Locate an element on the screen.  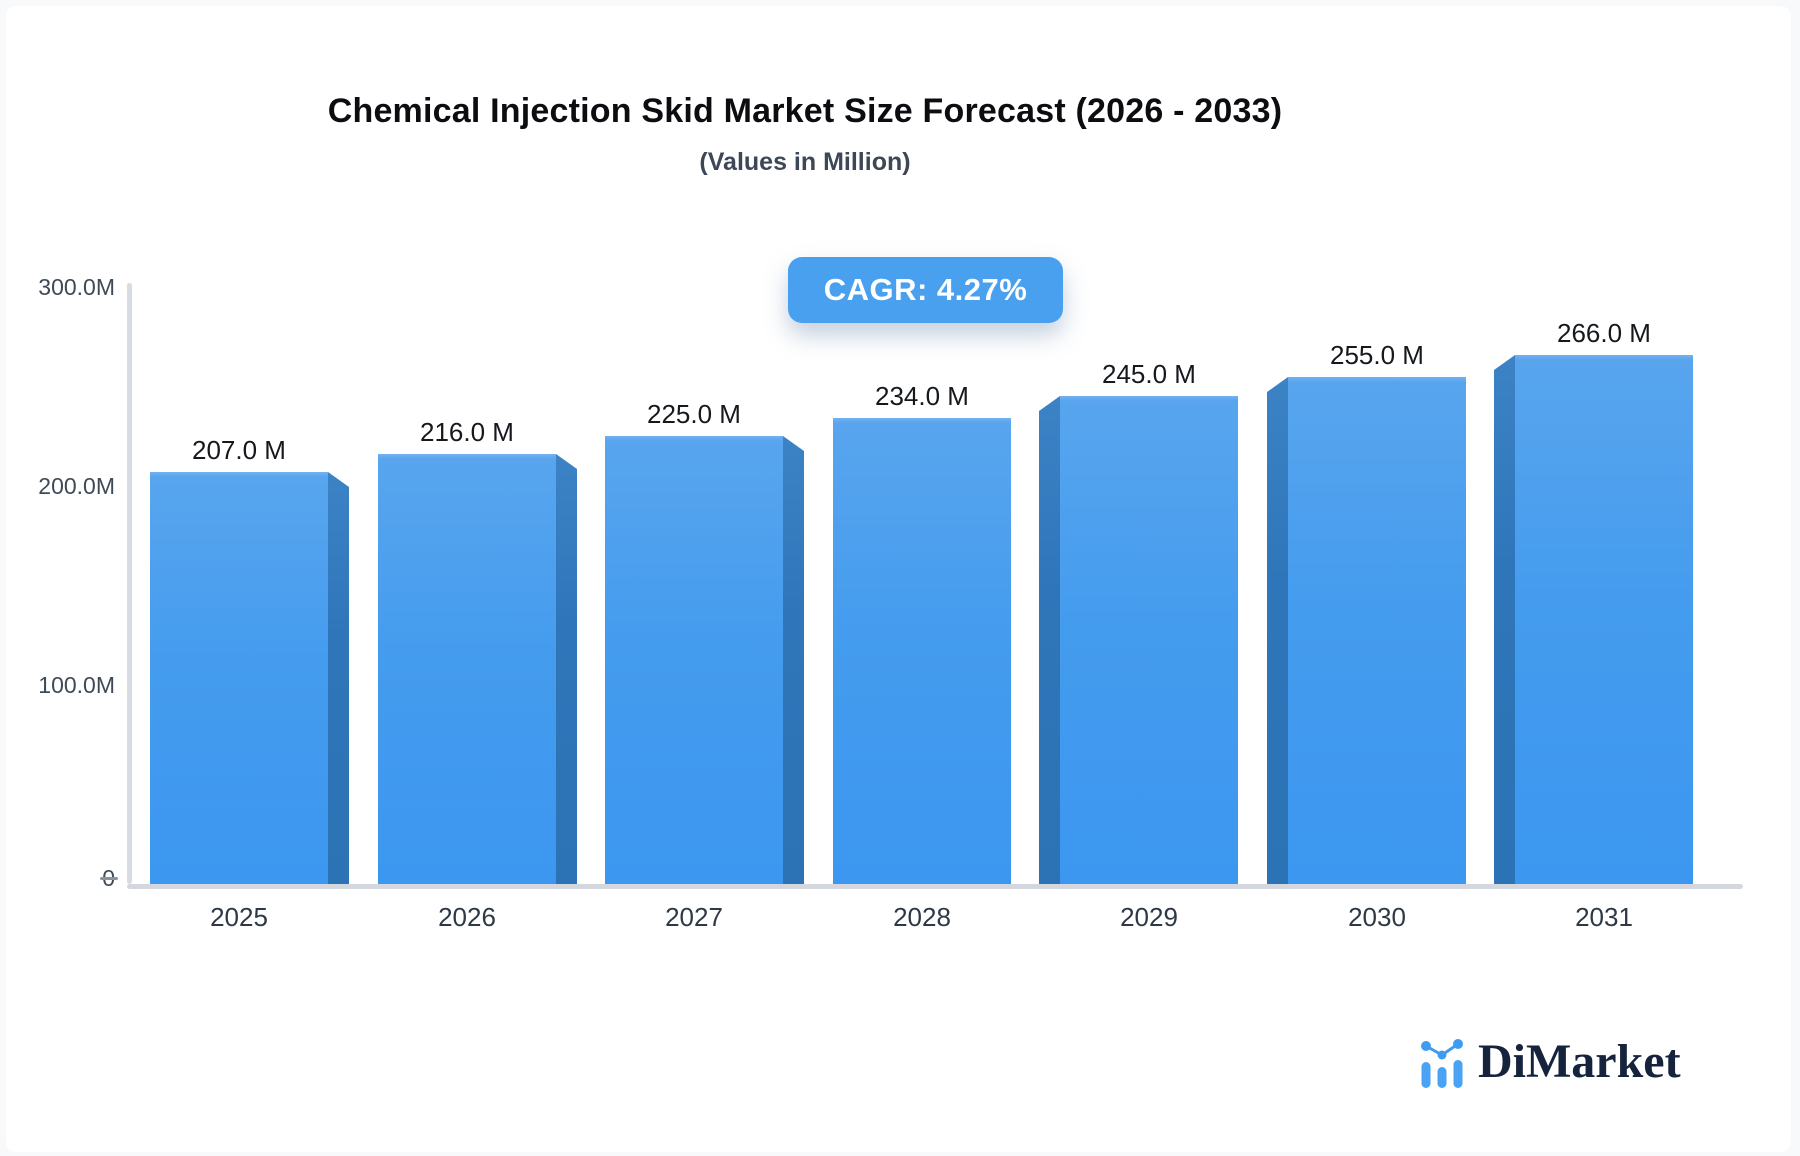
bar-value-label: 225.0 M is located at coordinates (694, 414).